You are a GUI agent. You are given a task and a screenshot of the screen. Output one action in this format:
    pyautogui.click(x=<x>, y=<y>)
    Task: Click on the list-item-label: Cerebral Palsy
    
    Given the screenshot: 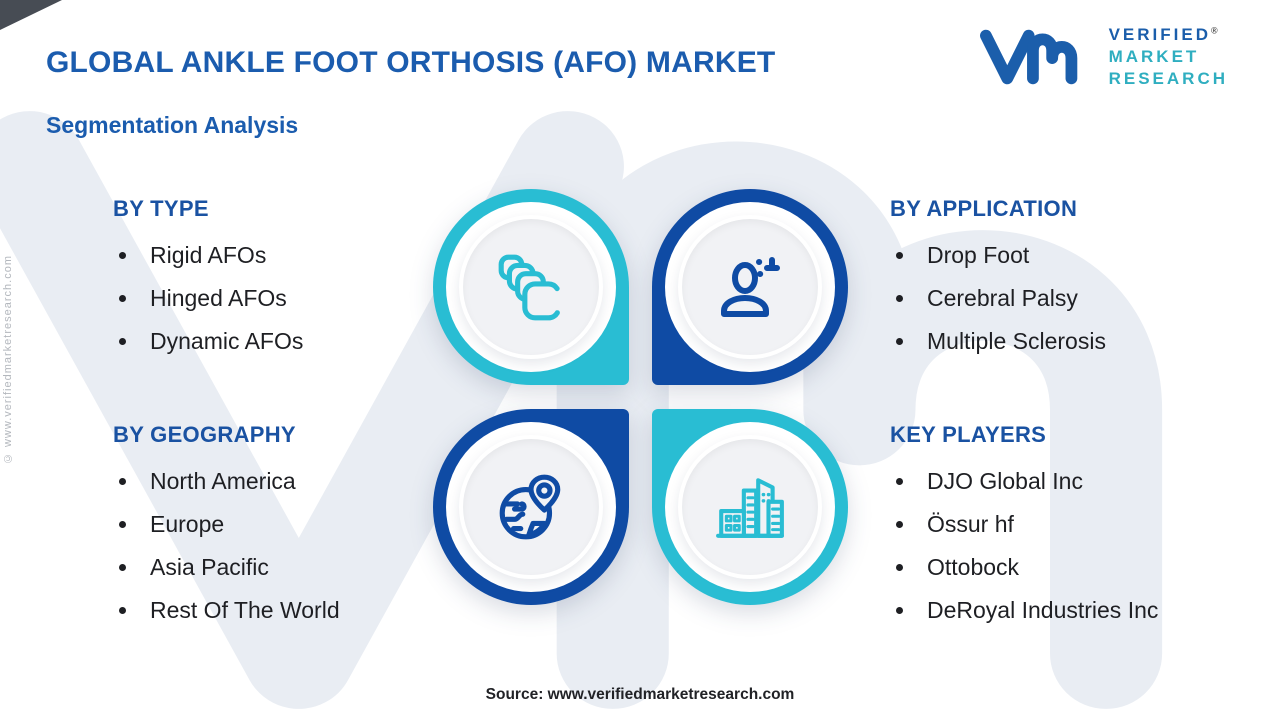 What is the action you would take?
    pyautogui.click(x=1002, y=298)
    